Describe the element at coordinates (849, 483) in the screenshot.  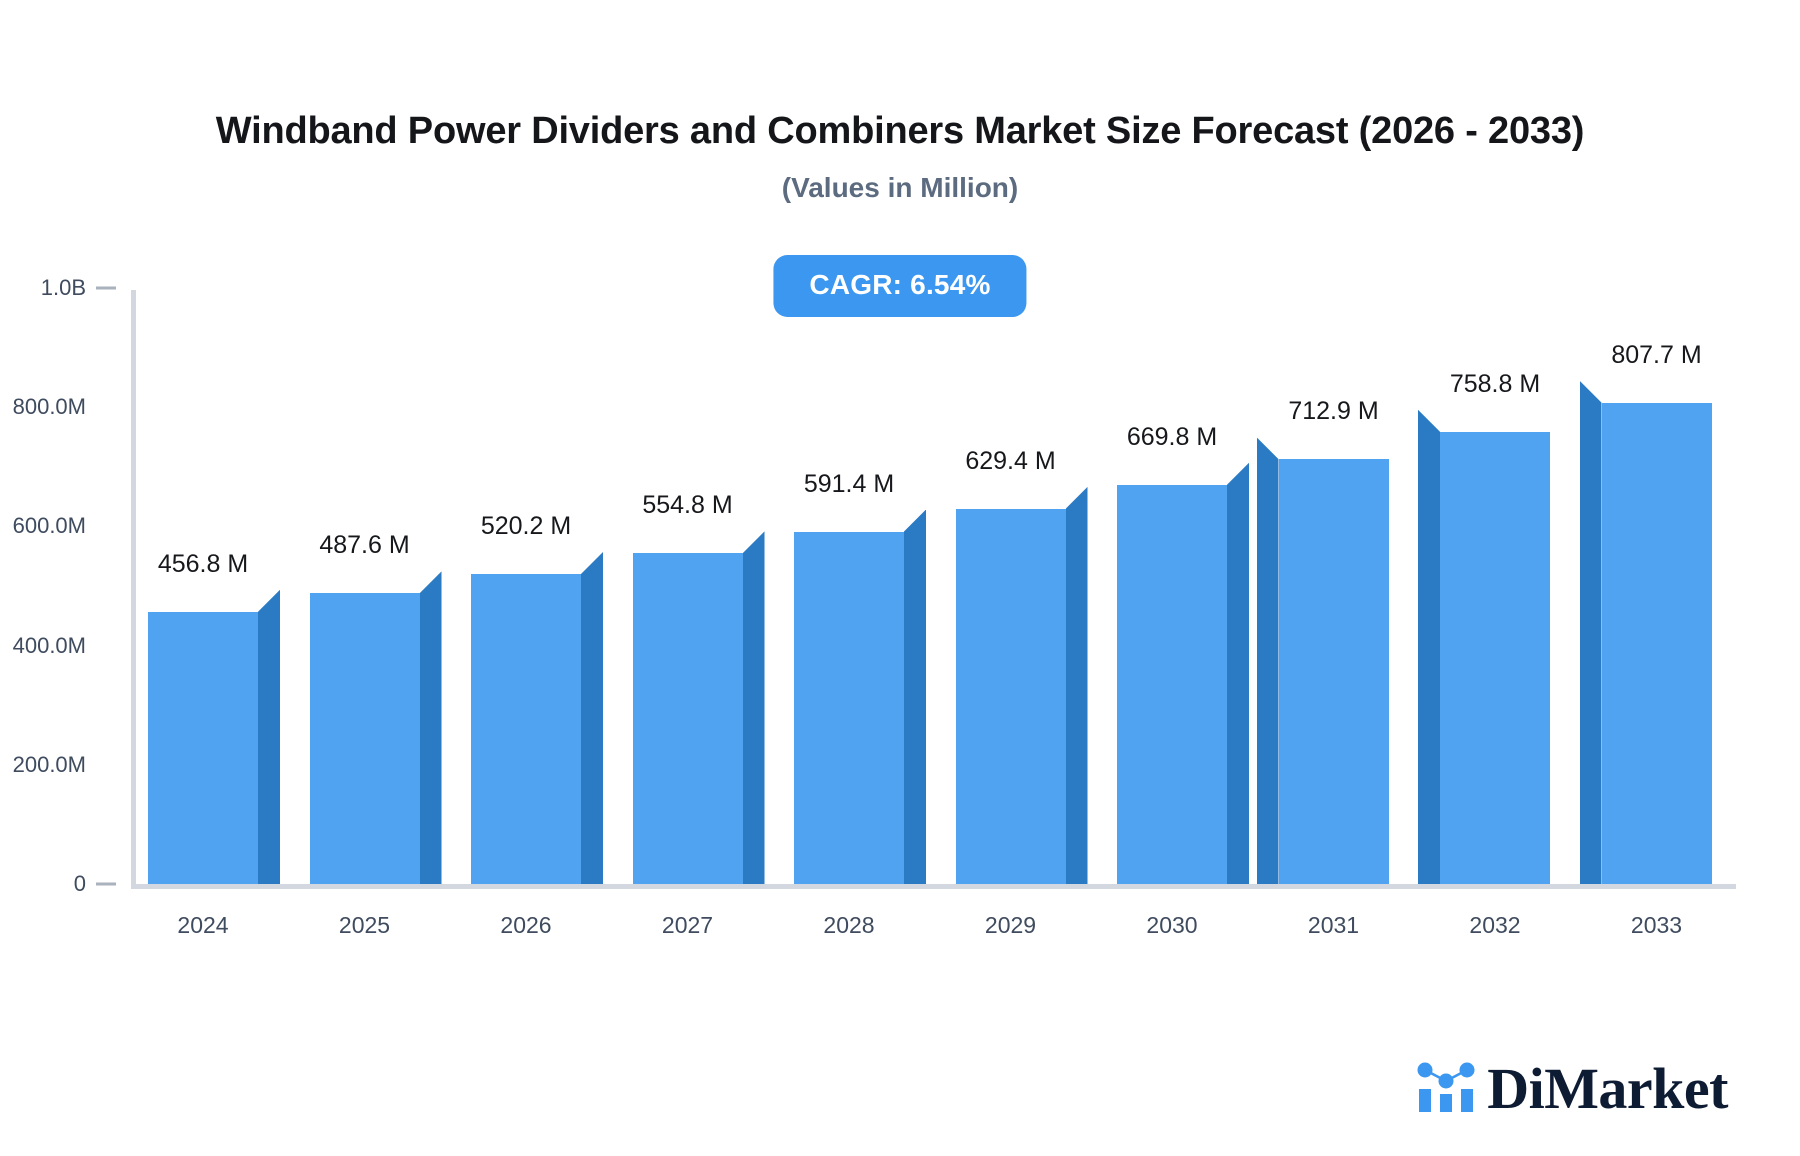
I see `bar-value-label: 591.4 M` at that location.